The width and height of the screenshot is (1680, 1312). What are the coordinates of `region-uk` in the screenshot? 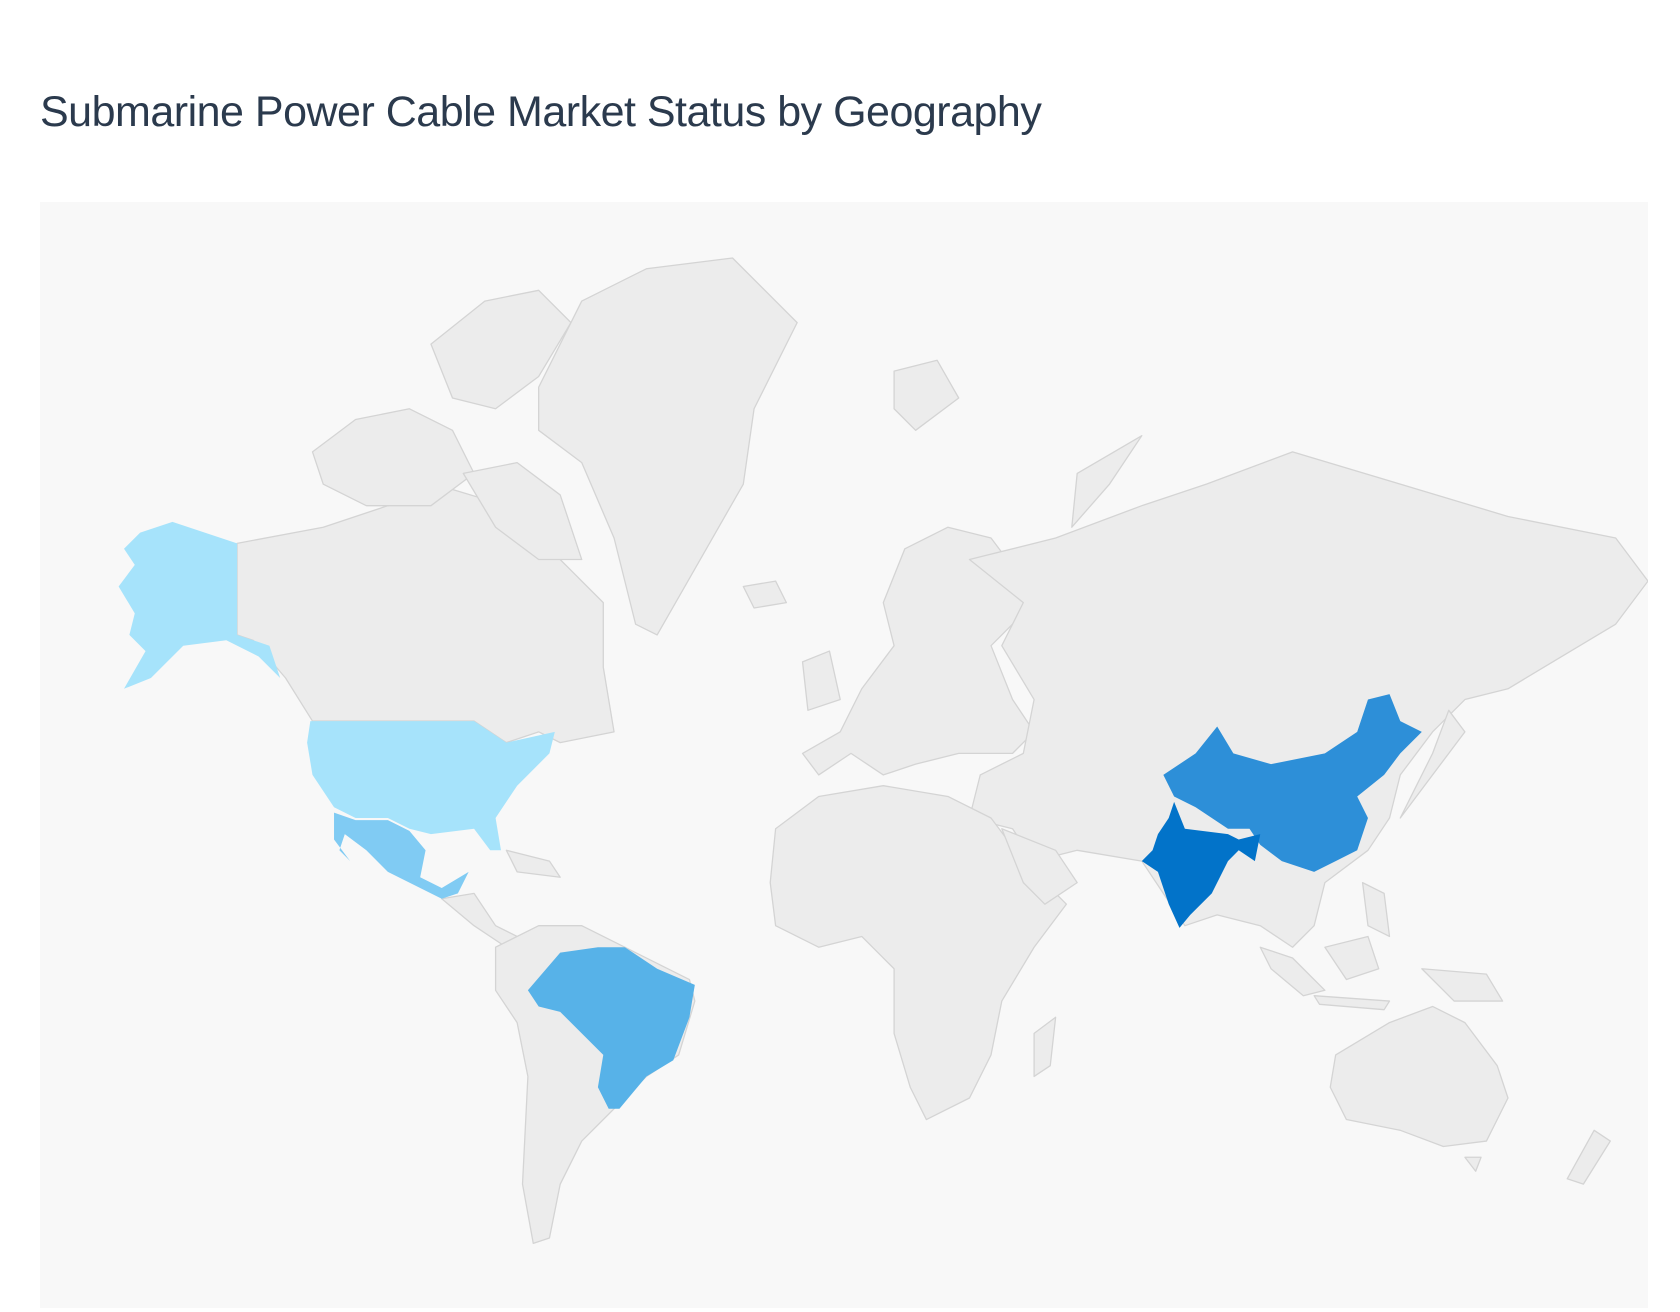 It's located at (821, 680).